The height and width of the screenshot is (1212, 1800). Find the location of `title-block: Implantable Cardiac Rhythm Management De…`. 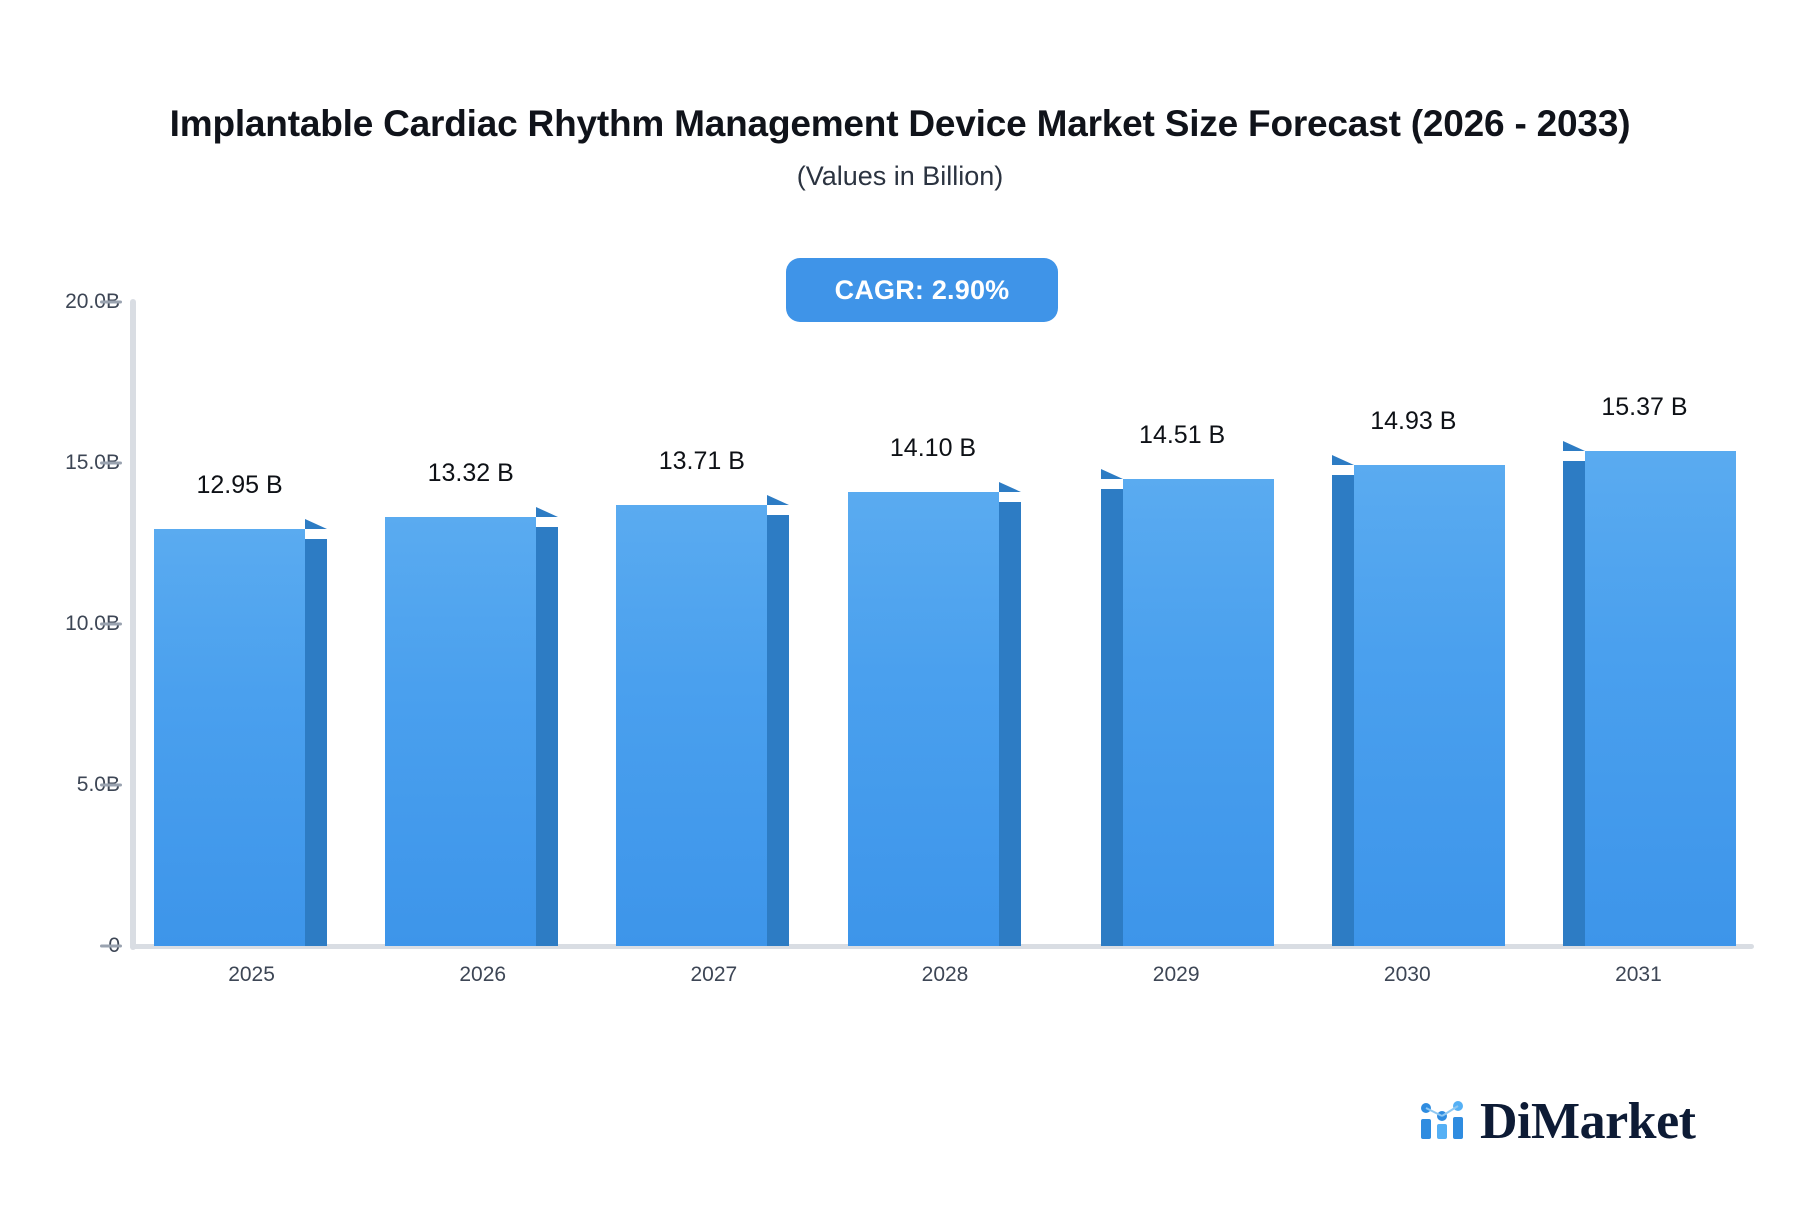

title-block: Implantable Cardiac Rhythm Management De… is located at coordinates (900, 146).